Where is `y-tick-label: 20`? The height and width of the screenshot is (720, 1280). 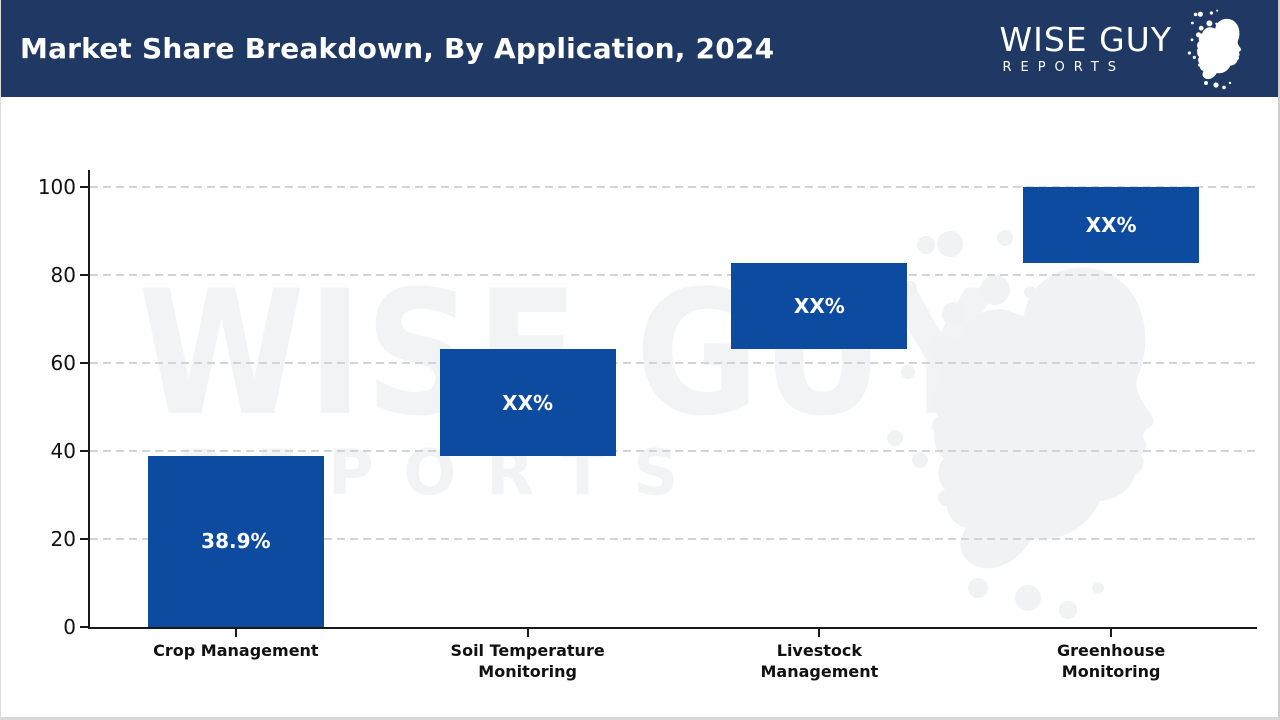
y-tick-label: 20 is located at coordinates (63, 539).